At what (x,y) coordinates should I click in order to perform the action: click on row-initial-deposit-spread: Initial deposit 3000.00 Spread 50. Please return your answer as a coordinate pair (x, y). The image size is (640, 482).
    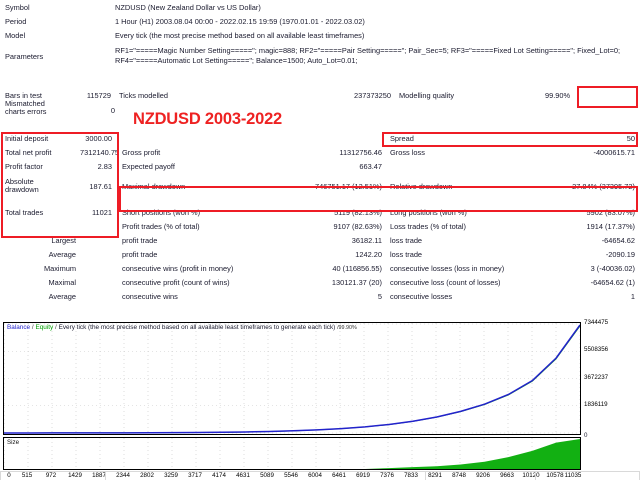
    Looking at the image, I should click on (320, 138).